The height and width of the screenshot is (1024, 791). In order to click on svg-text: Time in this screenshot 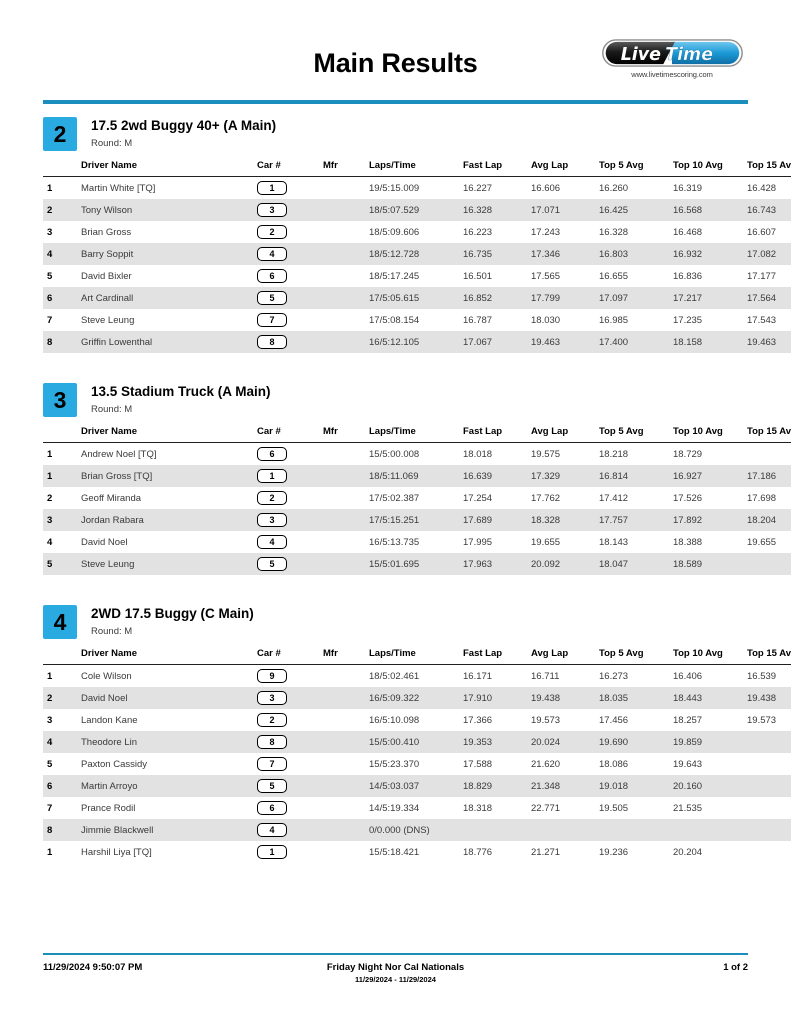, I will do `click(689, 55)`.